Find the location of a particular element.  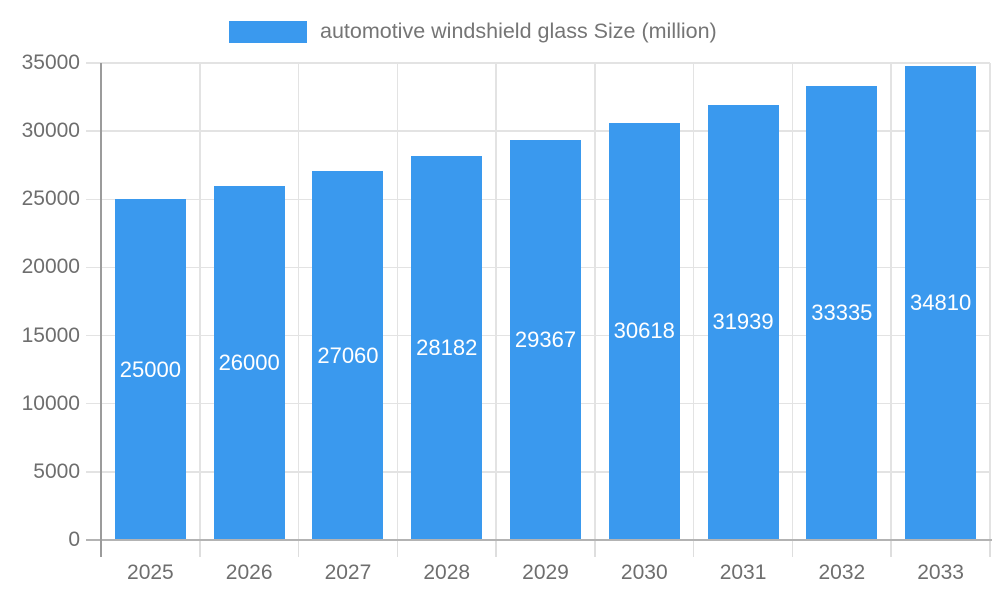

x-tick-label: 2029 is located at coordinates (545, 572).